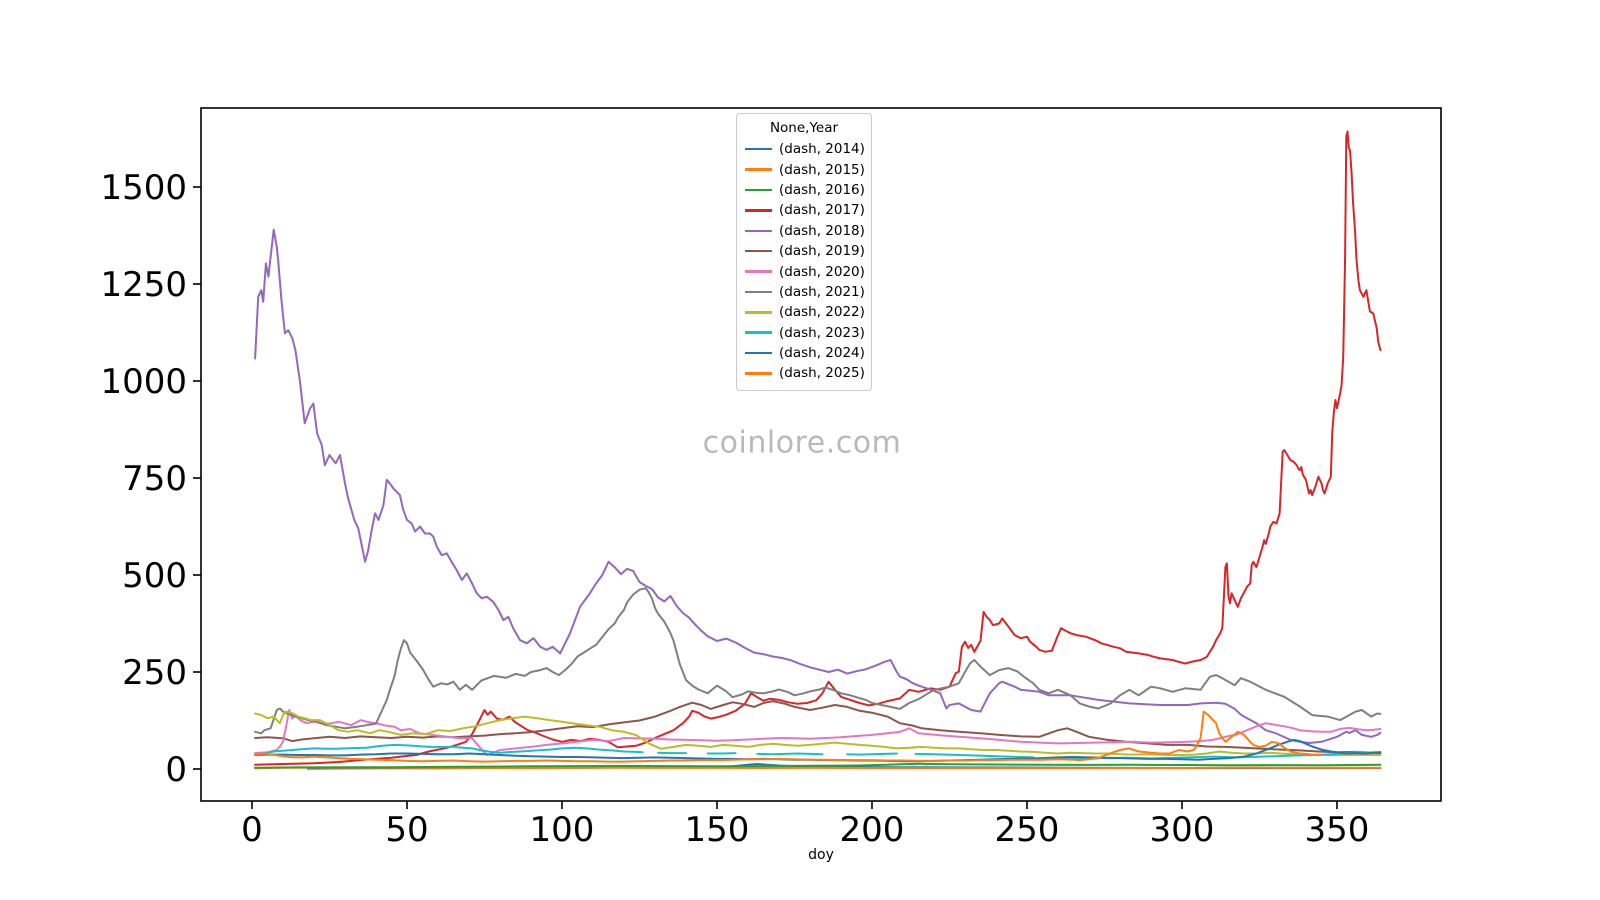 The image size is (1600, 900). Describe the element at coordinates (802, 443) in the screenshot. I see `watermark: coinlore.com` at that location.